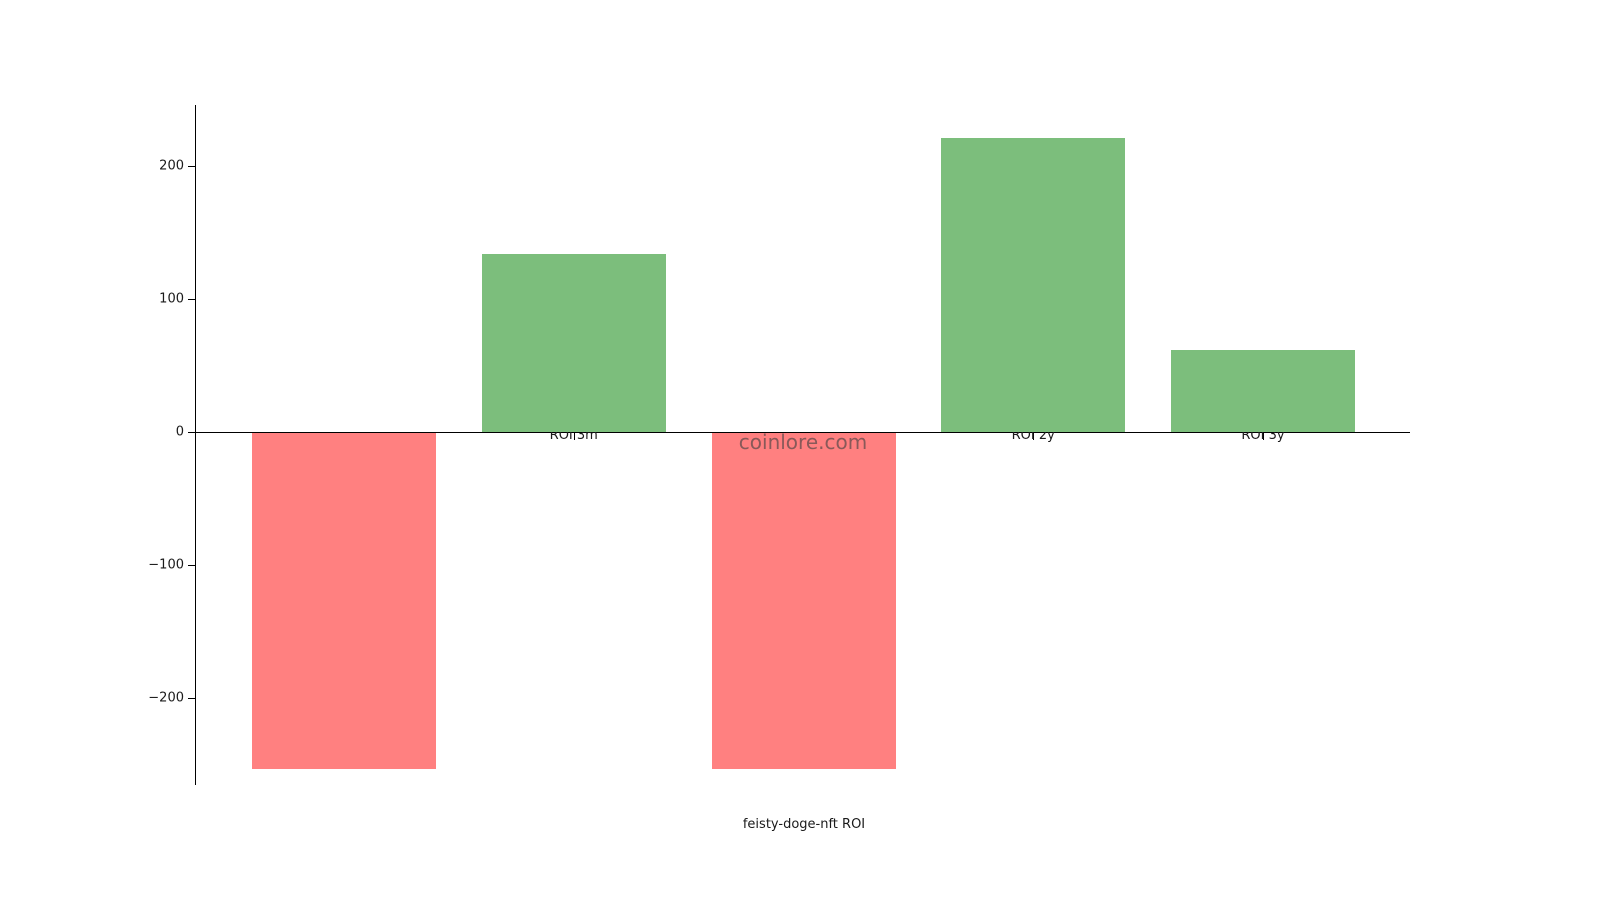 The height and width of the screenshot is (900, 1600). I want to click on watermark: coinlore.com, so click(803, 442).